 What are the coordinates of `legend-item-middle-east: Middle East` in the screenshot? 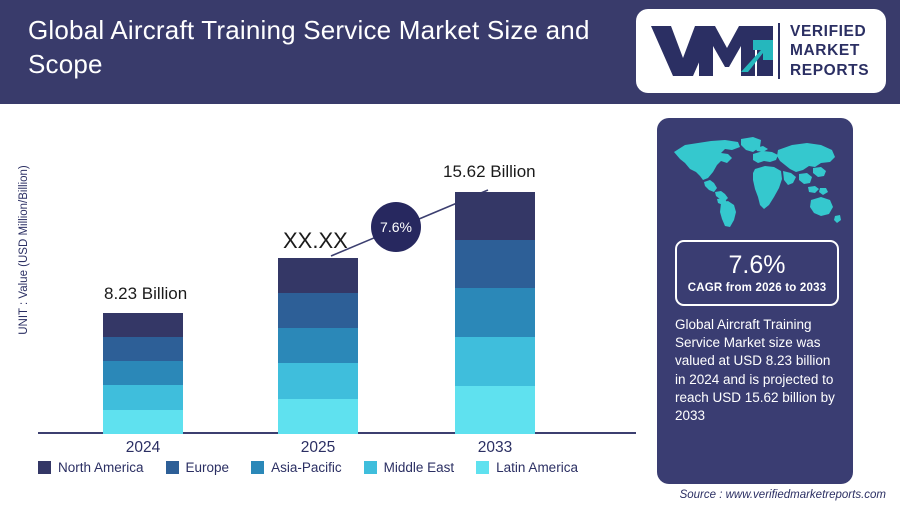 It's located at (409, 467).